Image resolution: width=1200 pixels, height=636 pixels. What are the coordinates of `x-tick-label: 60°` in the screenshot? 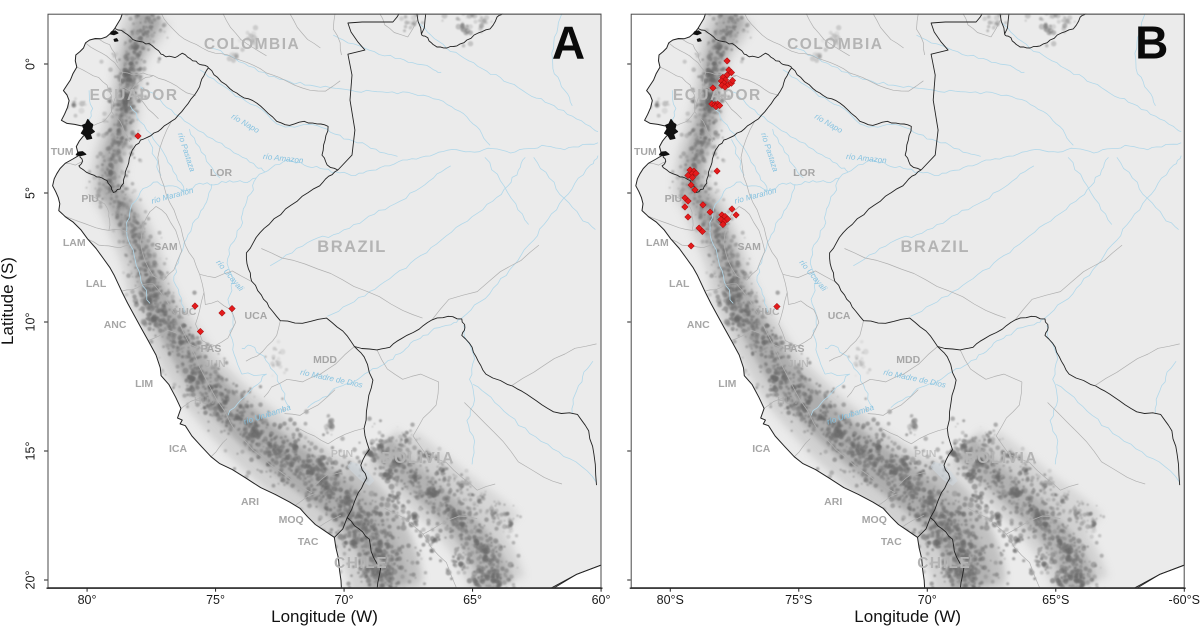 It's located at (601, 600).